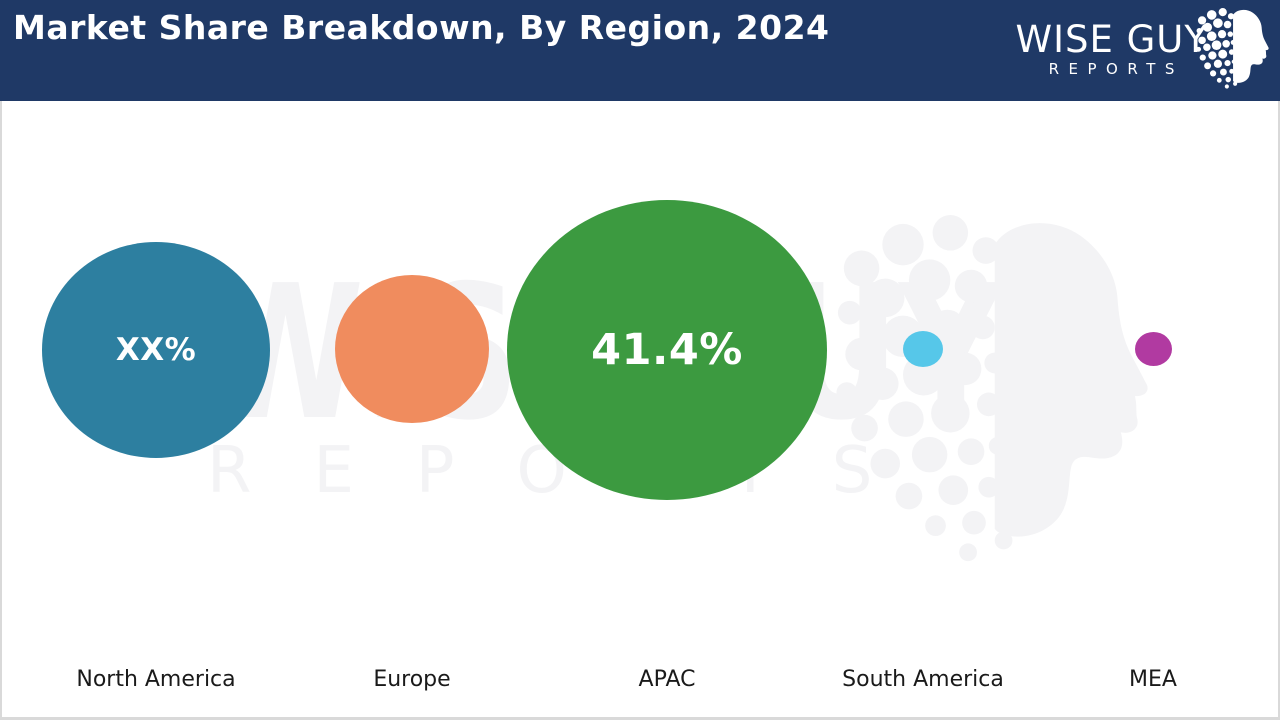  Describe the element at coordinates (923, 349) in the screenshot. I see `bubble-south-america` at that location.